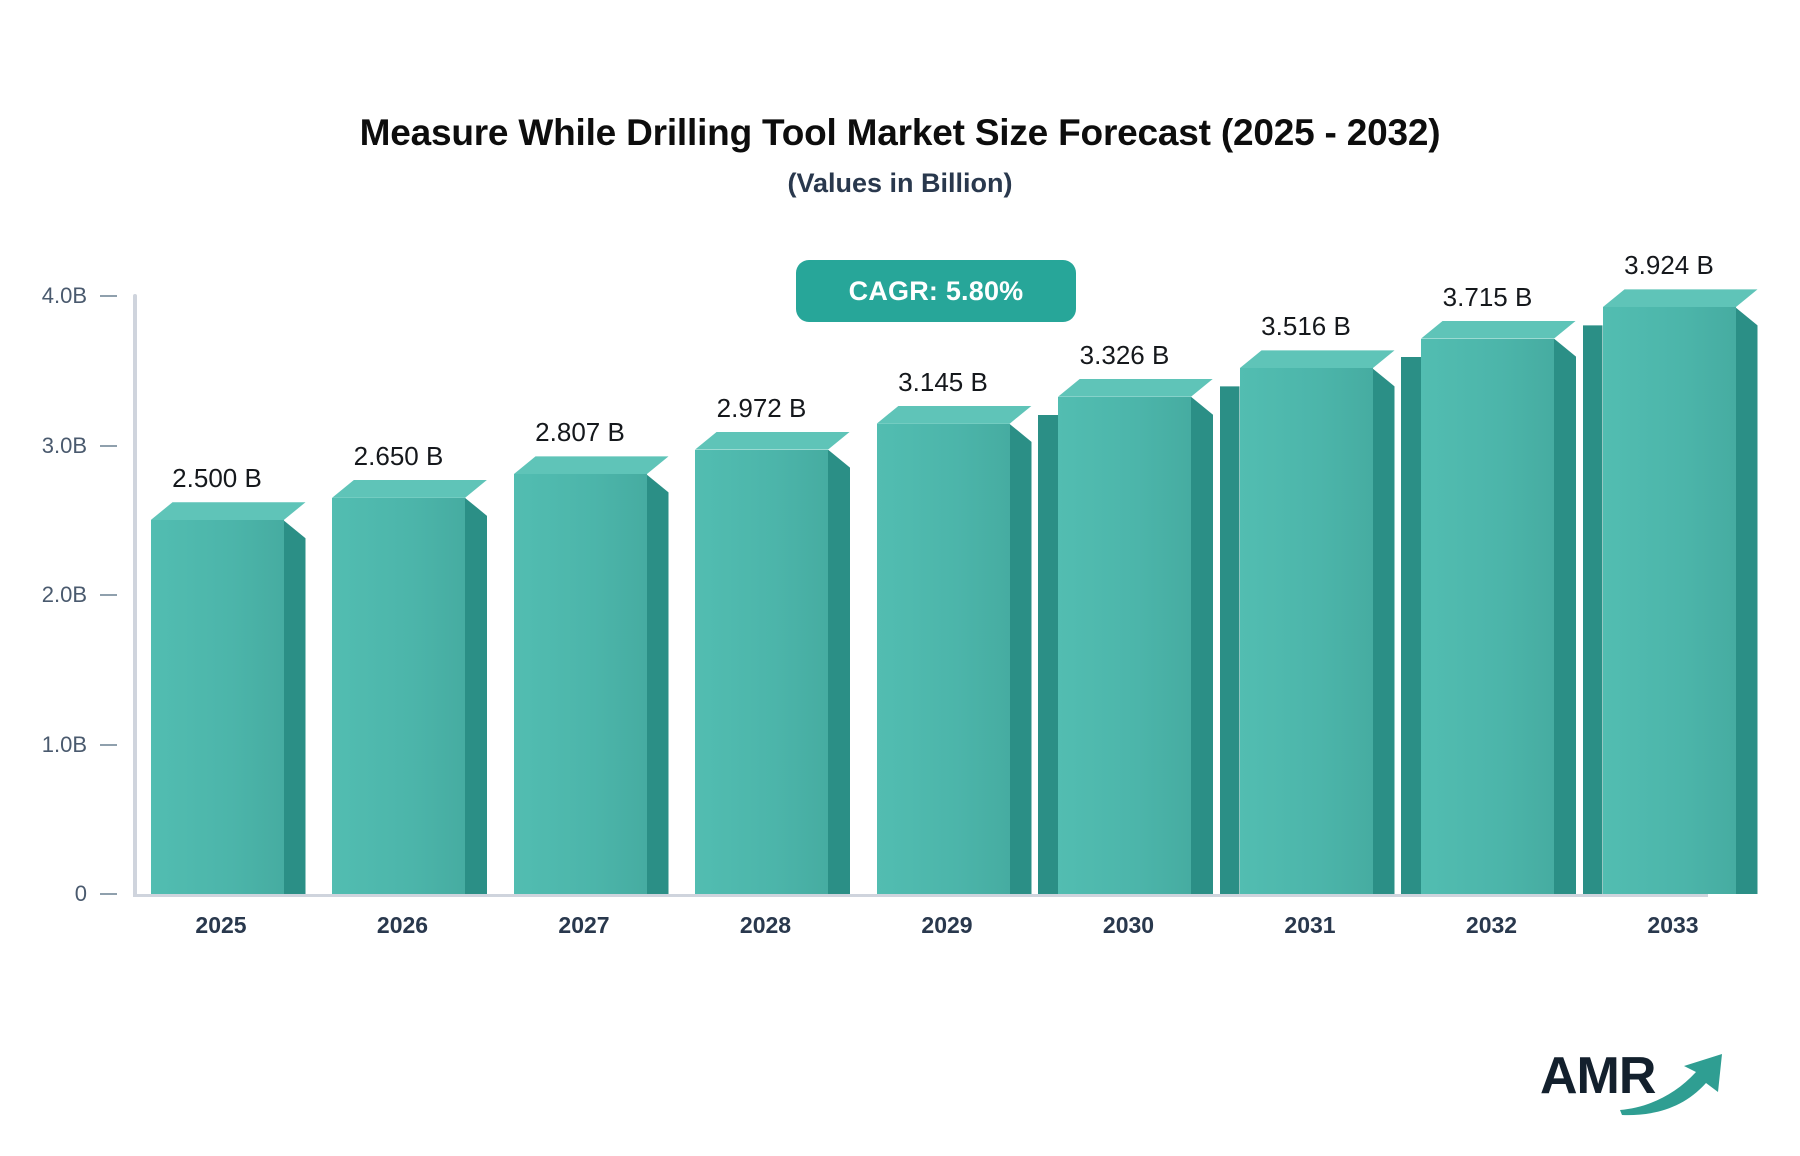 The width and height of the screenshot is (1800, 1156). What do you see at coordinates (1124, 354) in the screenshot?
I see `bar-value-label: 3.326 B` at bounding box center [1124, 354].